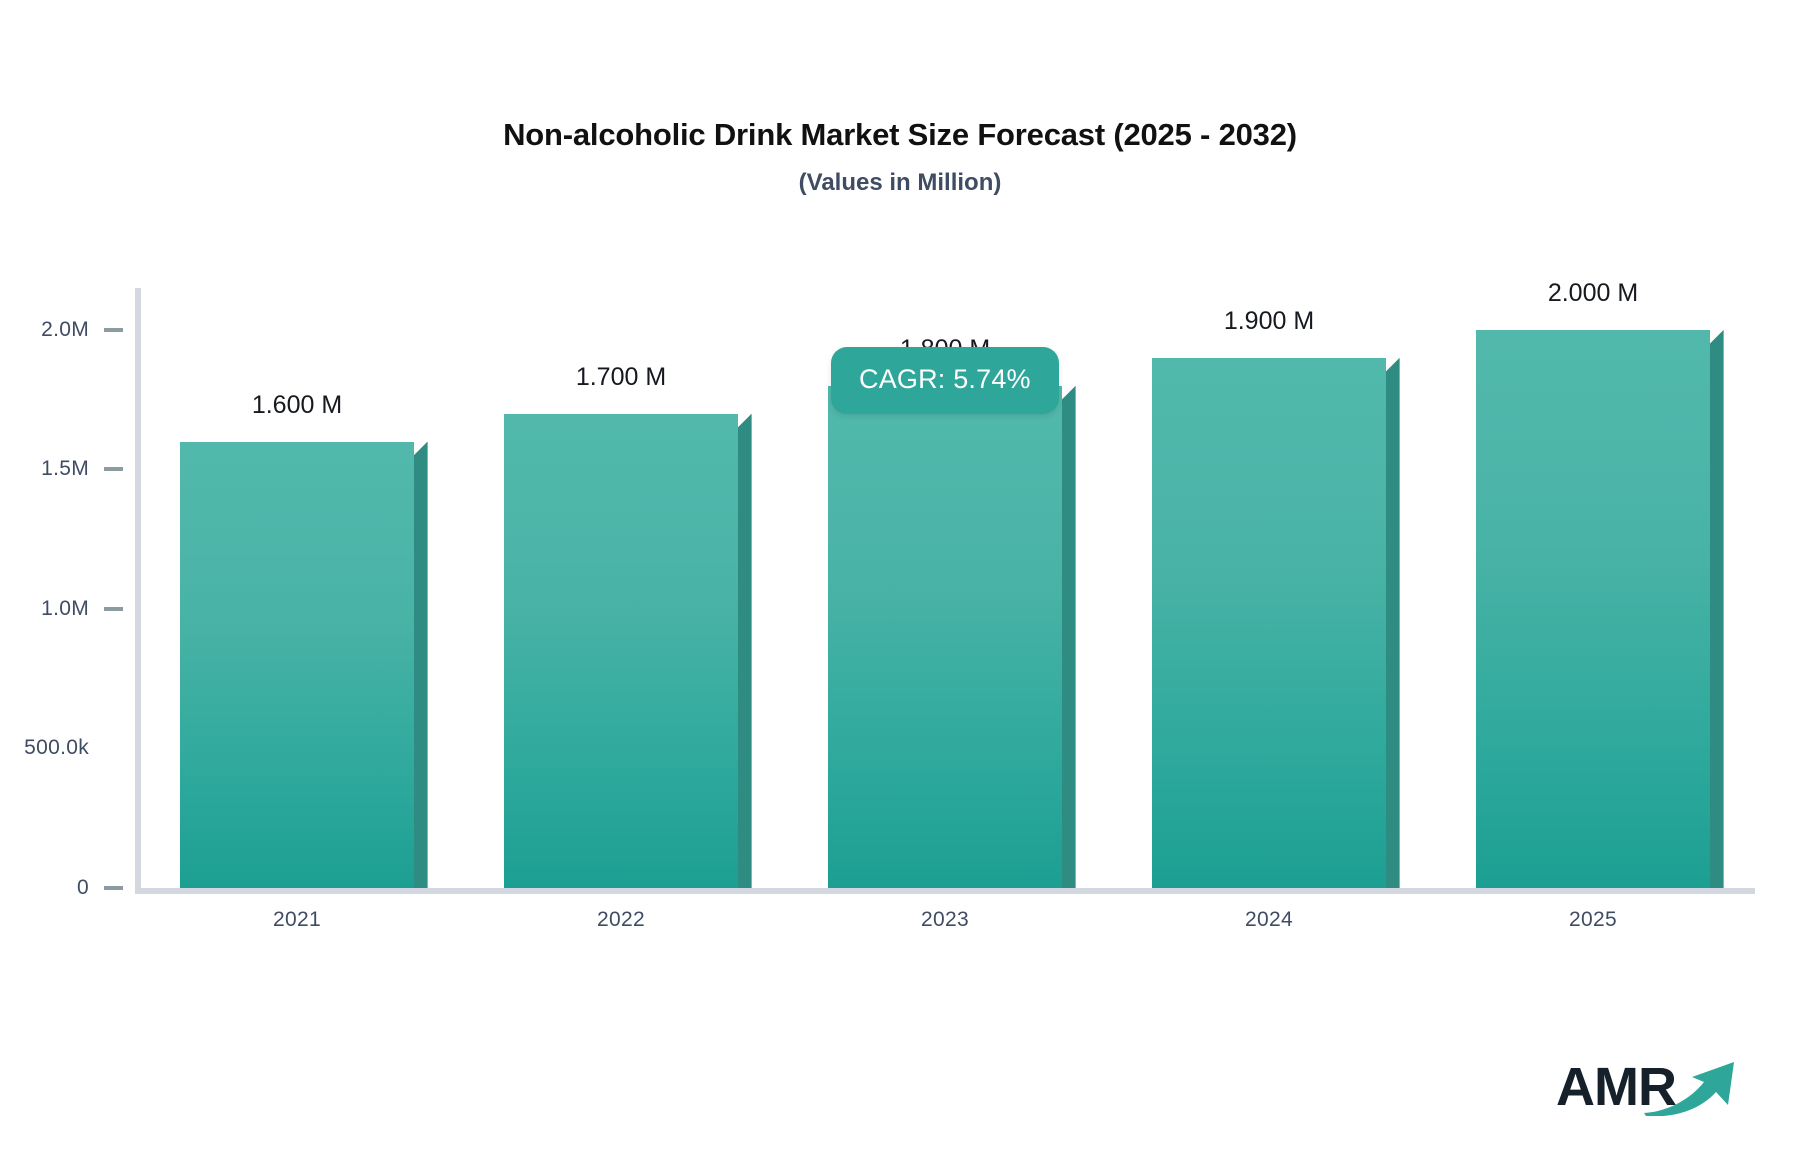  I want to click on y-axis-tick: 500.0k, so click(79, 748).